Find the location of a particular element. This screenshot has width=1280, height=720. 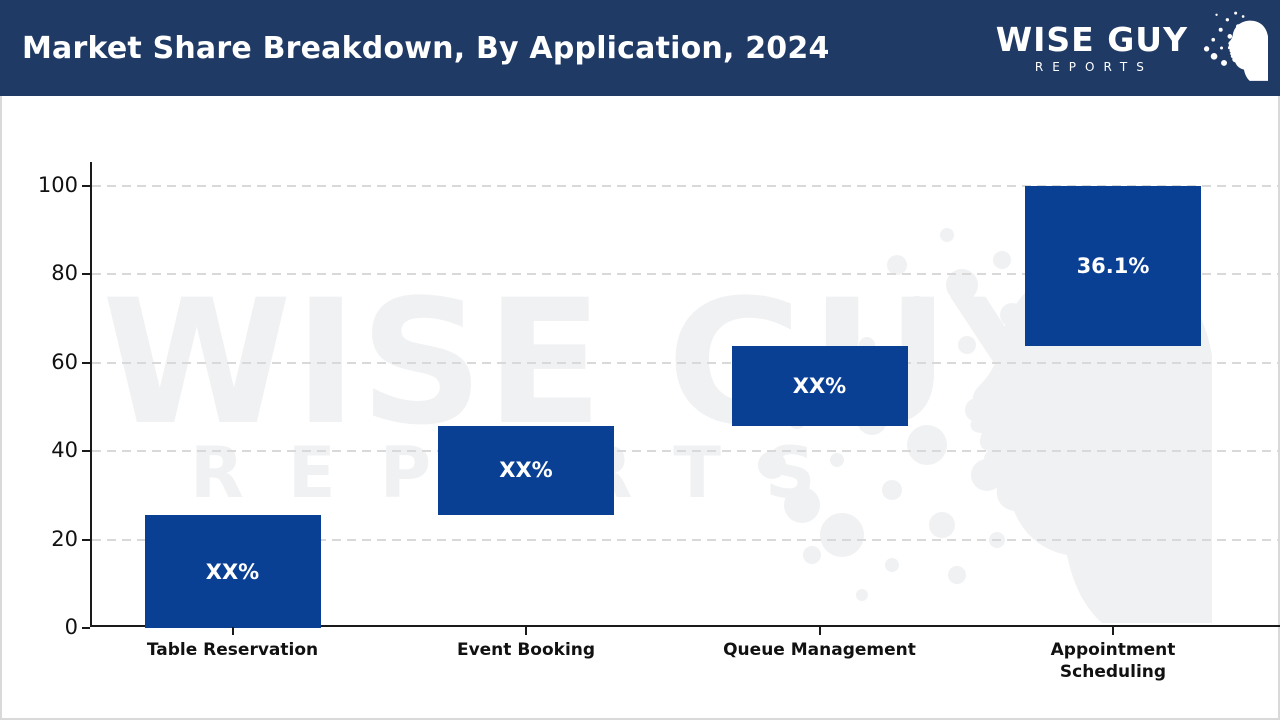

logo-text: WISE GUY REPORTS is located at coordinates (1092, 48).